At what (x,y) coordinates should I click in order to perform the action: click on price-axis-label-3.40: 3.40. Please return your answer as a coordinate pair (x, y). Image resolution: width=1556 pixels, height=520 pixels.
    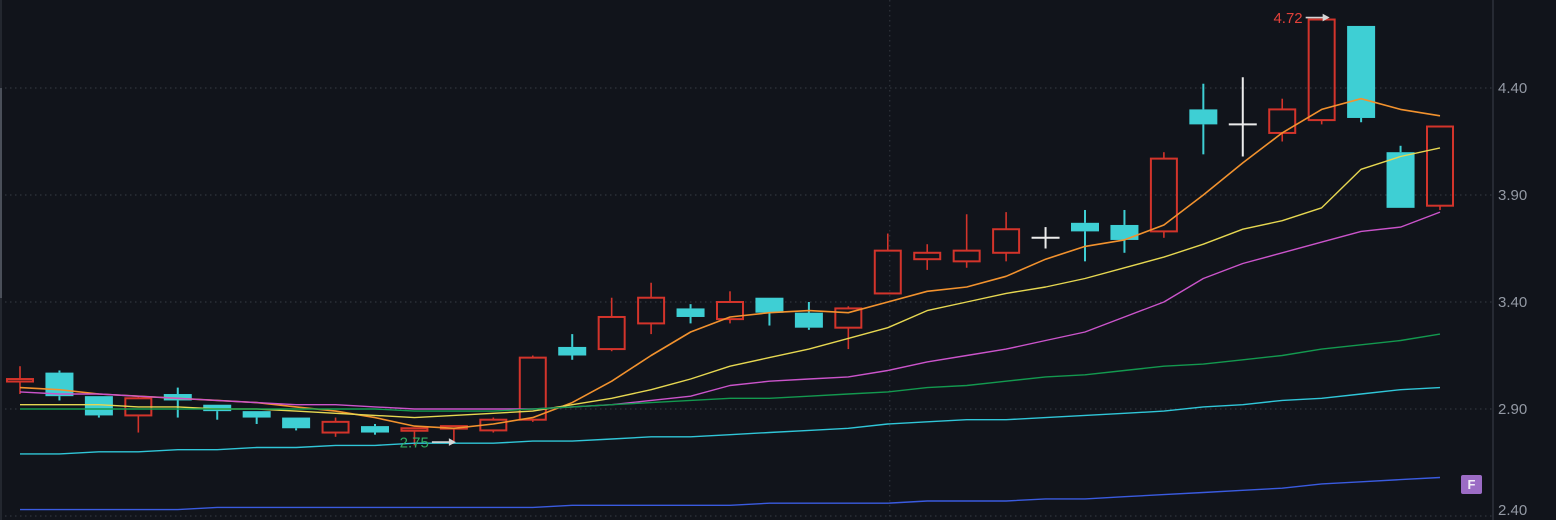
    Looking at the image, I should click on (1512, 302).